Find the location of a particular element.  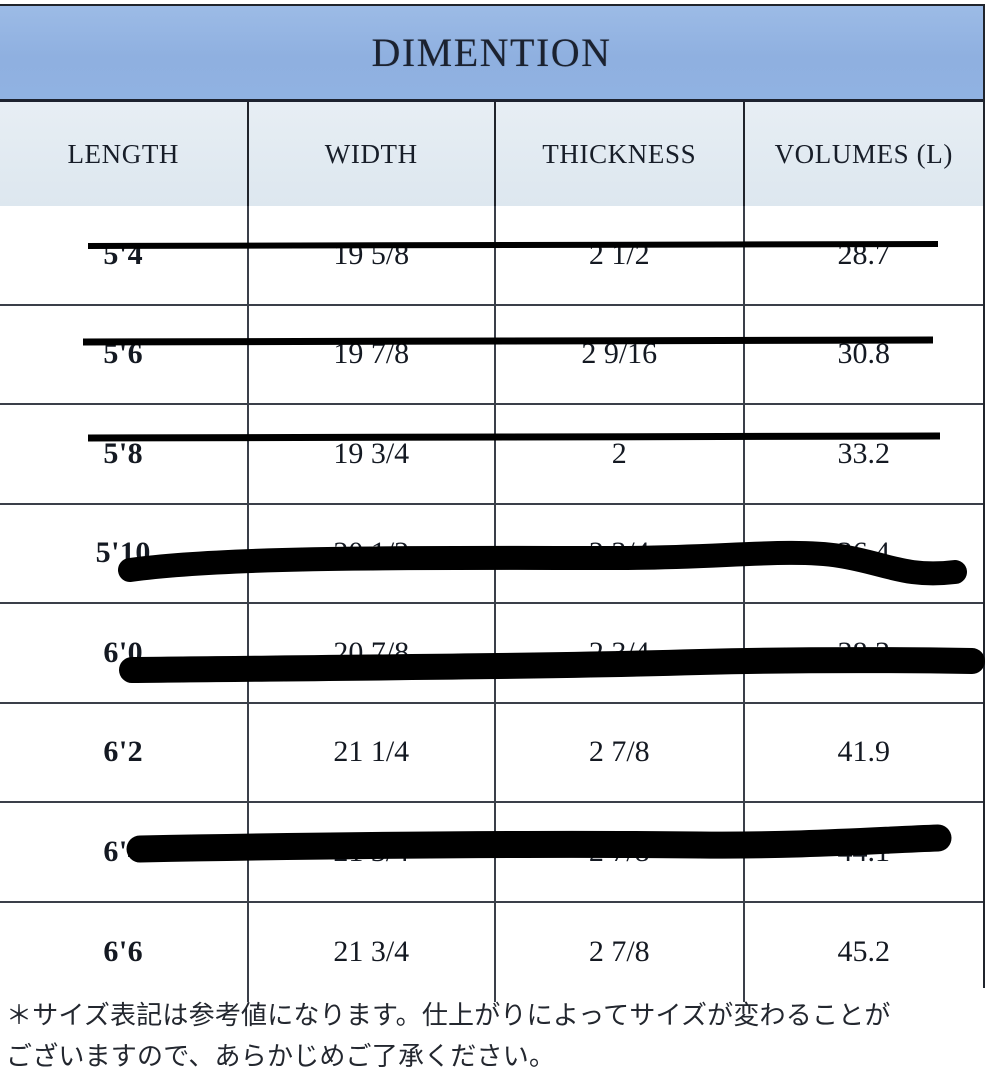

cell-width: 19 5/8 is located at coordinates (372, 255).